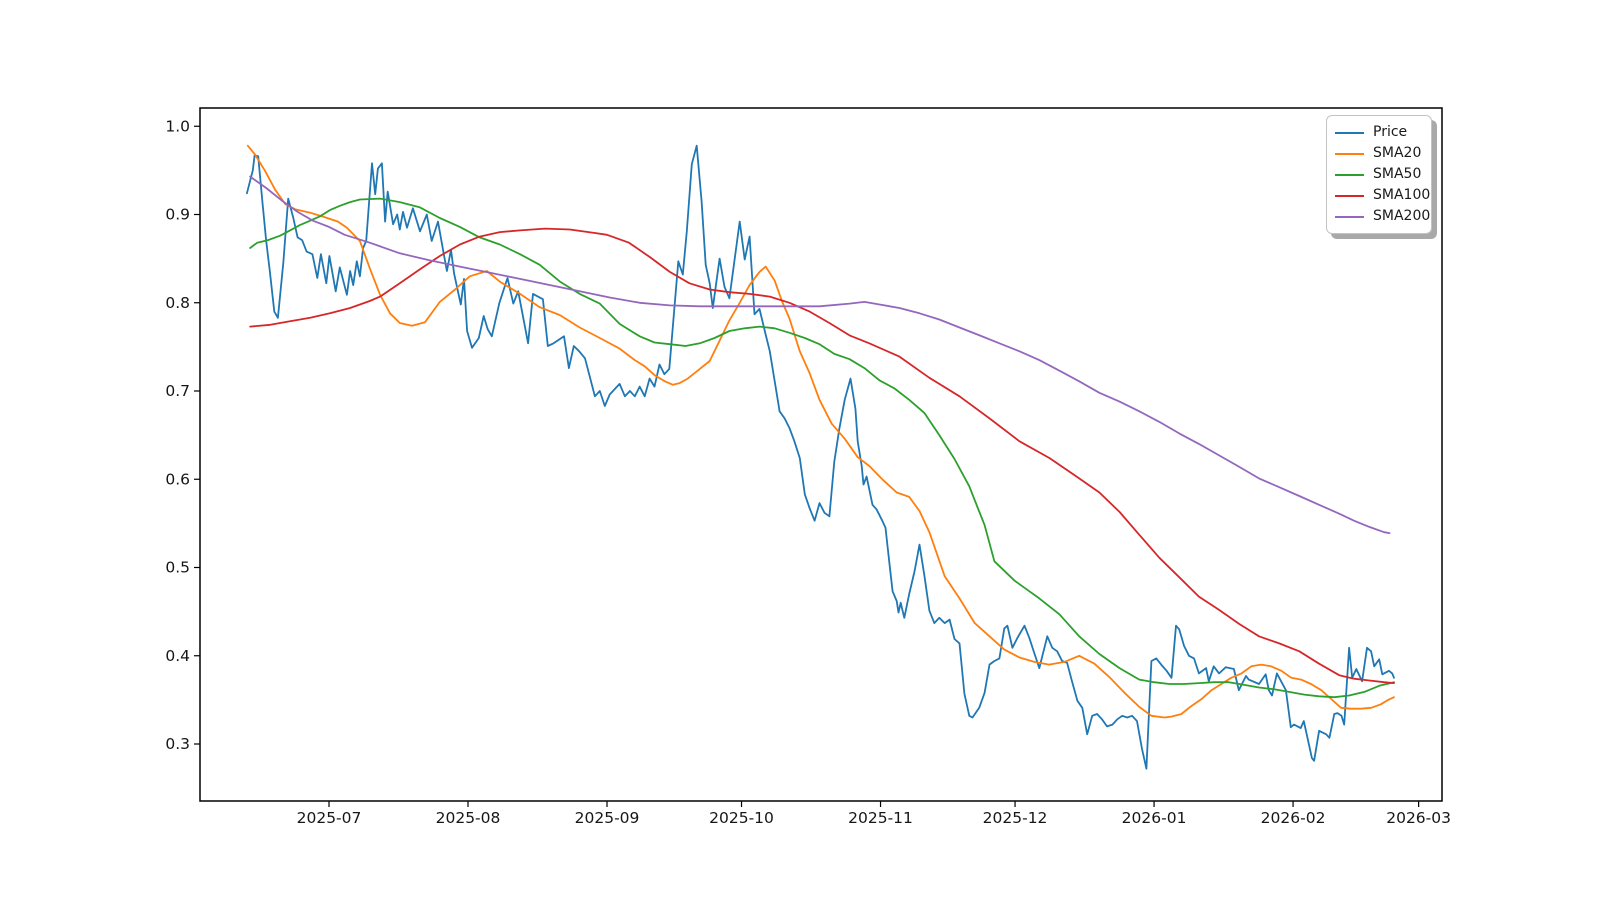  What do you see at coordinates (177, 215) in the screenshot?
I see `y-tick-label: 0.9` at bounding box center [177, 215].